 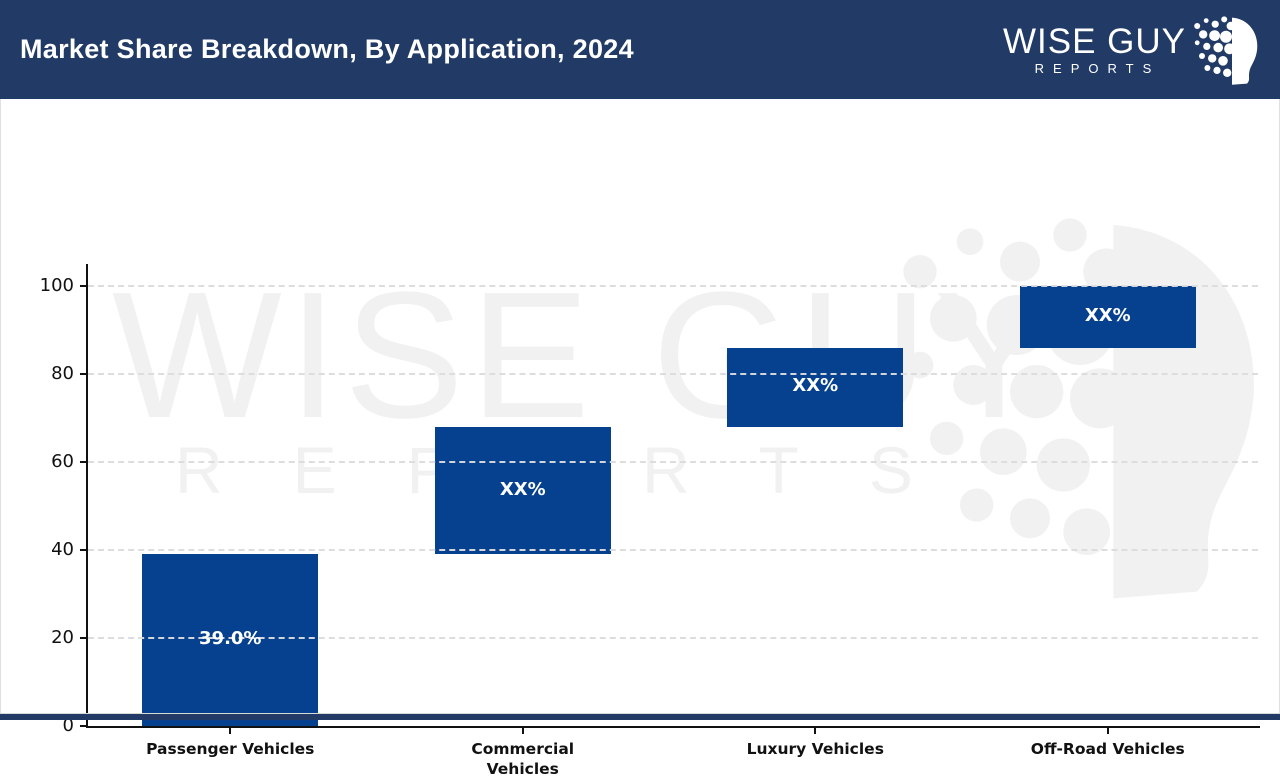 What do you see at coordinates (62, 637) in the screenshot?
I see `y-tick-label: 20` at bounding box center [62, 637].